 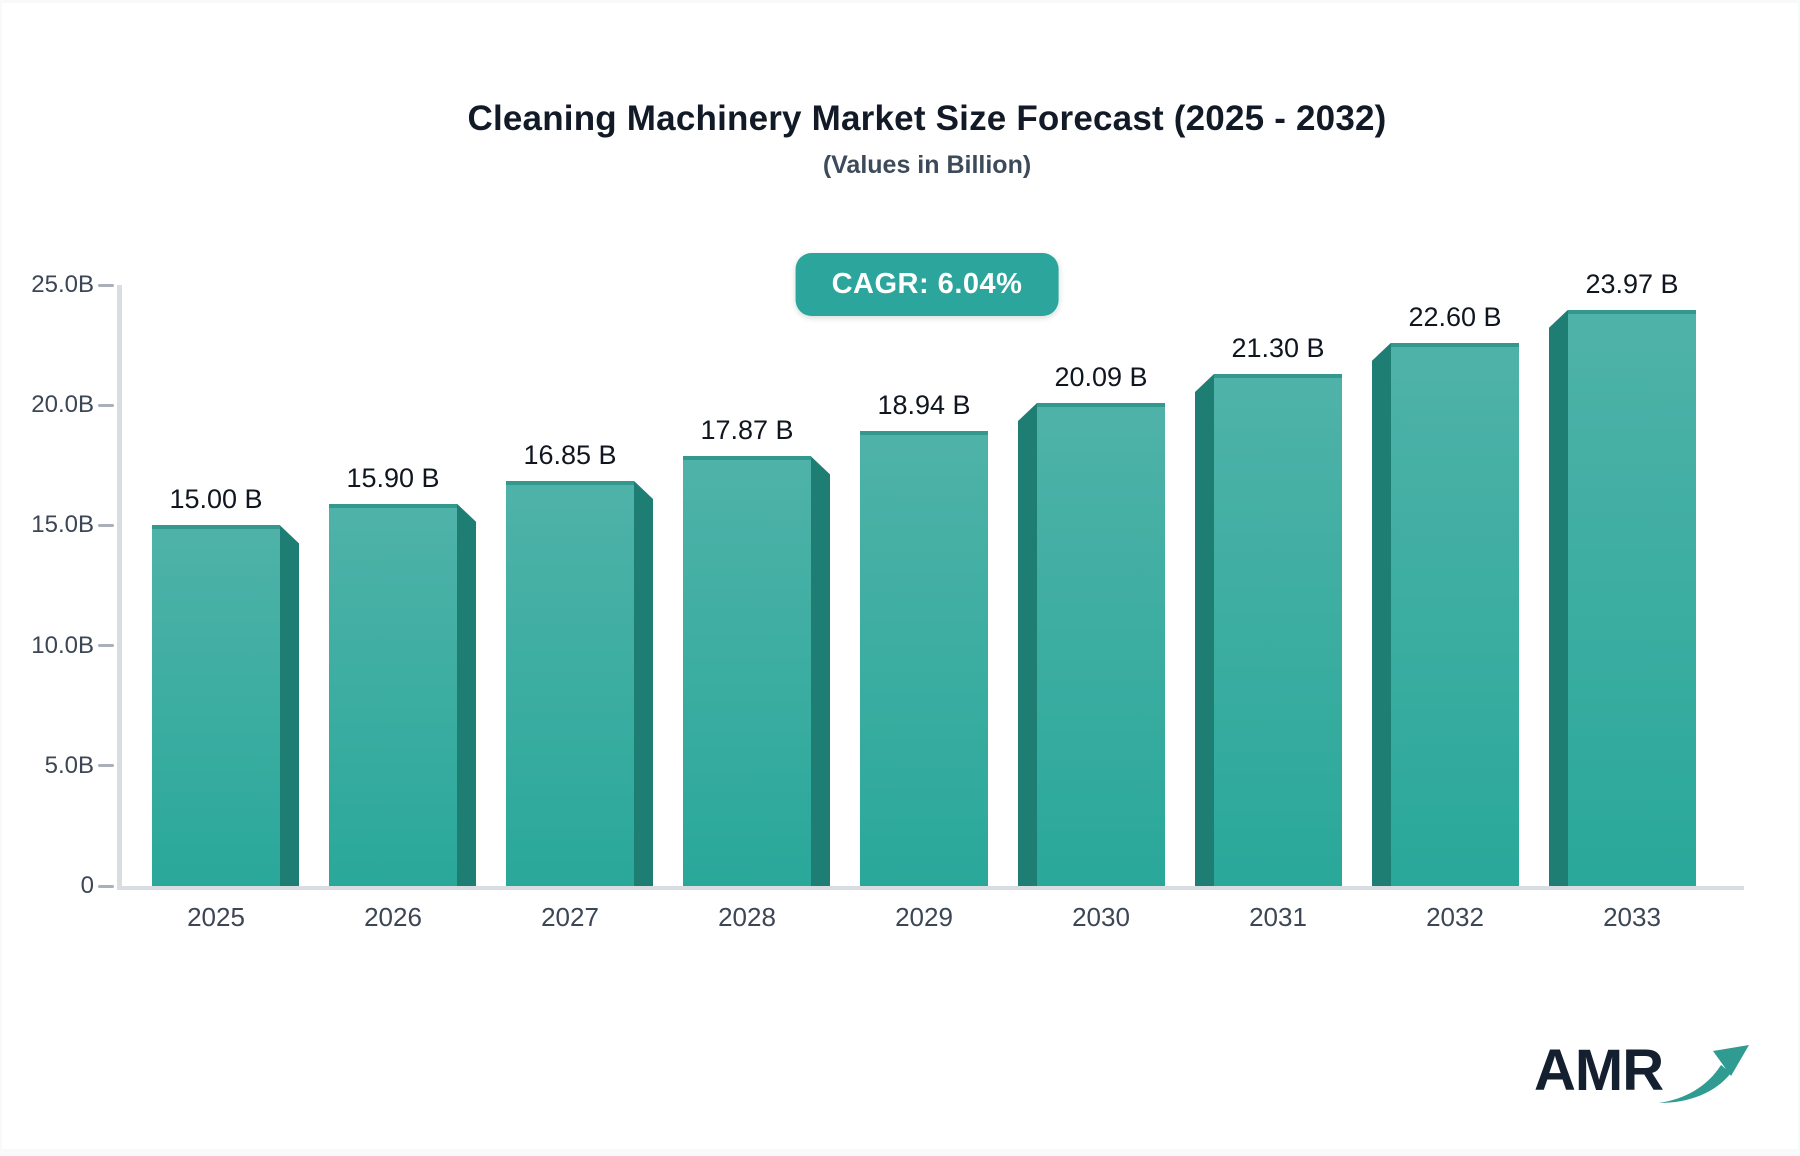 I want to click on amr-logo: AMR, so click(x=1643, y=1073).